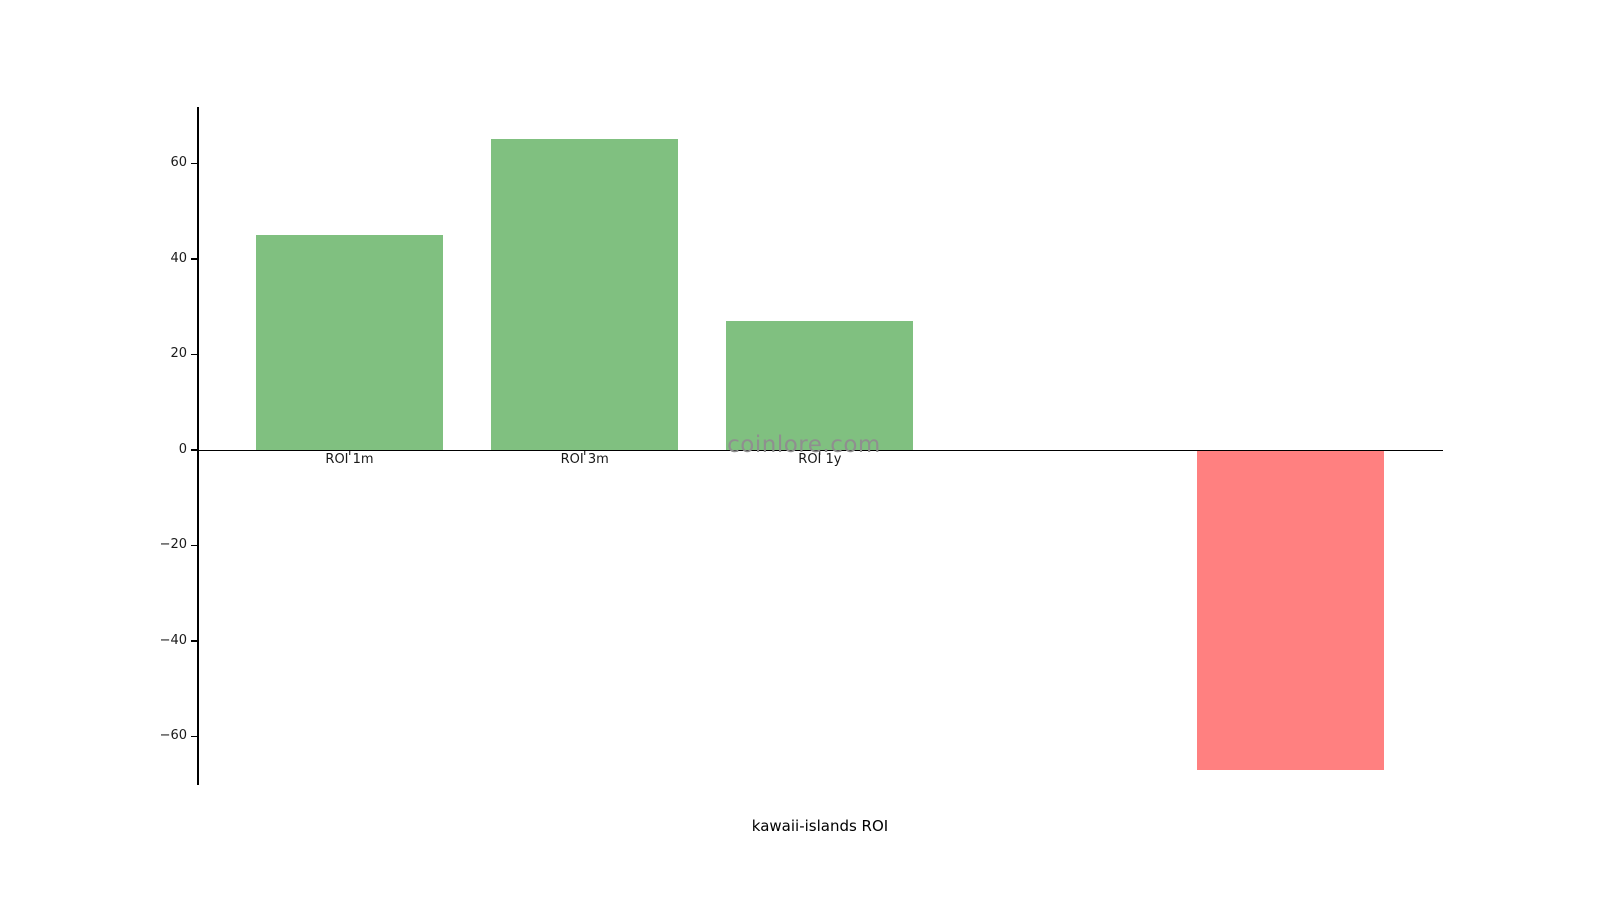 The width and height of the screenshot is (1600, 900). I want to click on bar-negative, so click(1290, 609).